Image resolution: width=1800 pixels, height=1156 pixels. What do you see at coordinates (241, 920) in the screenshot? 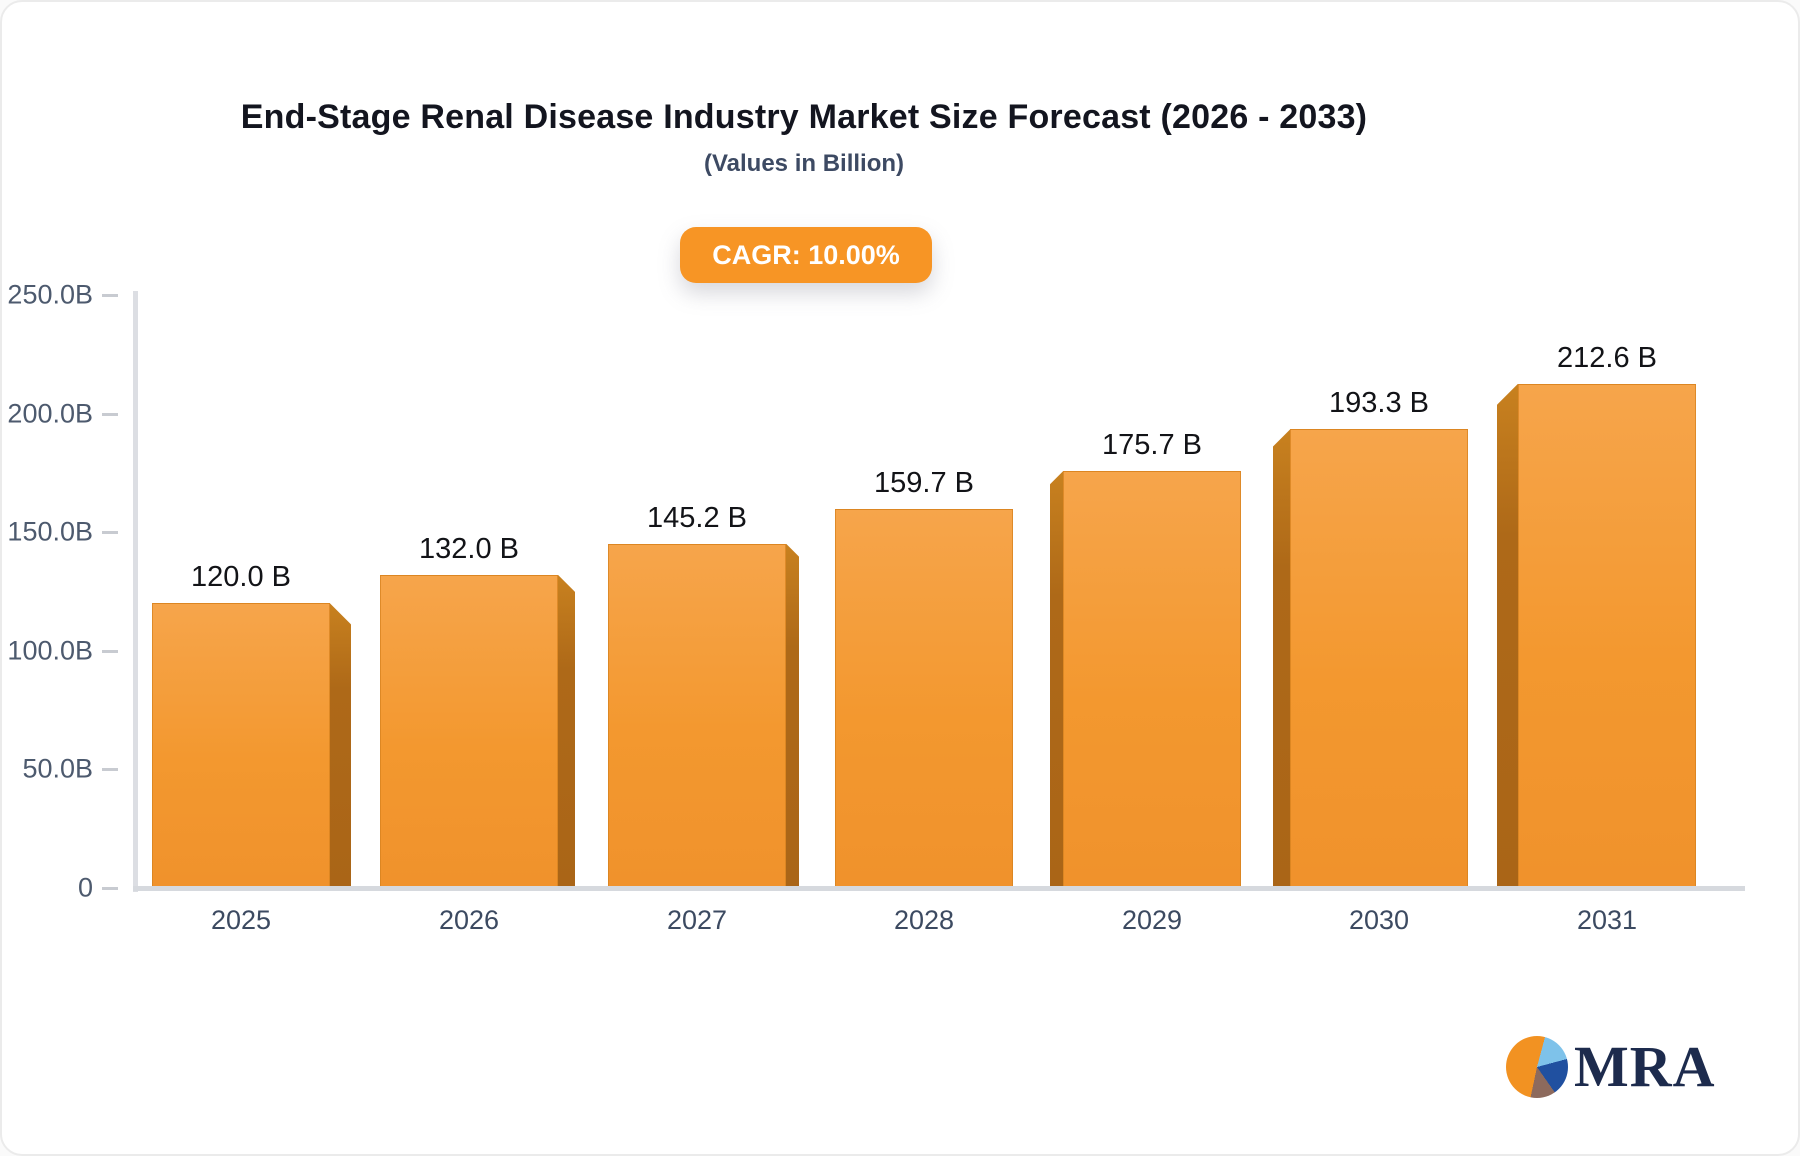
I see `x-tick-label: 2025` at bounding box center [241, 920].